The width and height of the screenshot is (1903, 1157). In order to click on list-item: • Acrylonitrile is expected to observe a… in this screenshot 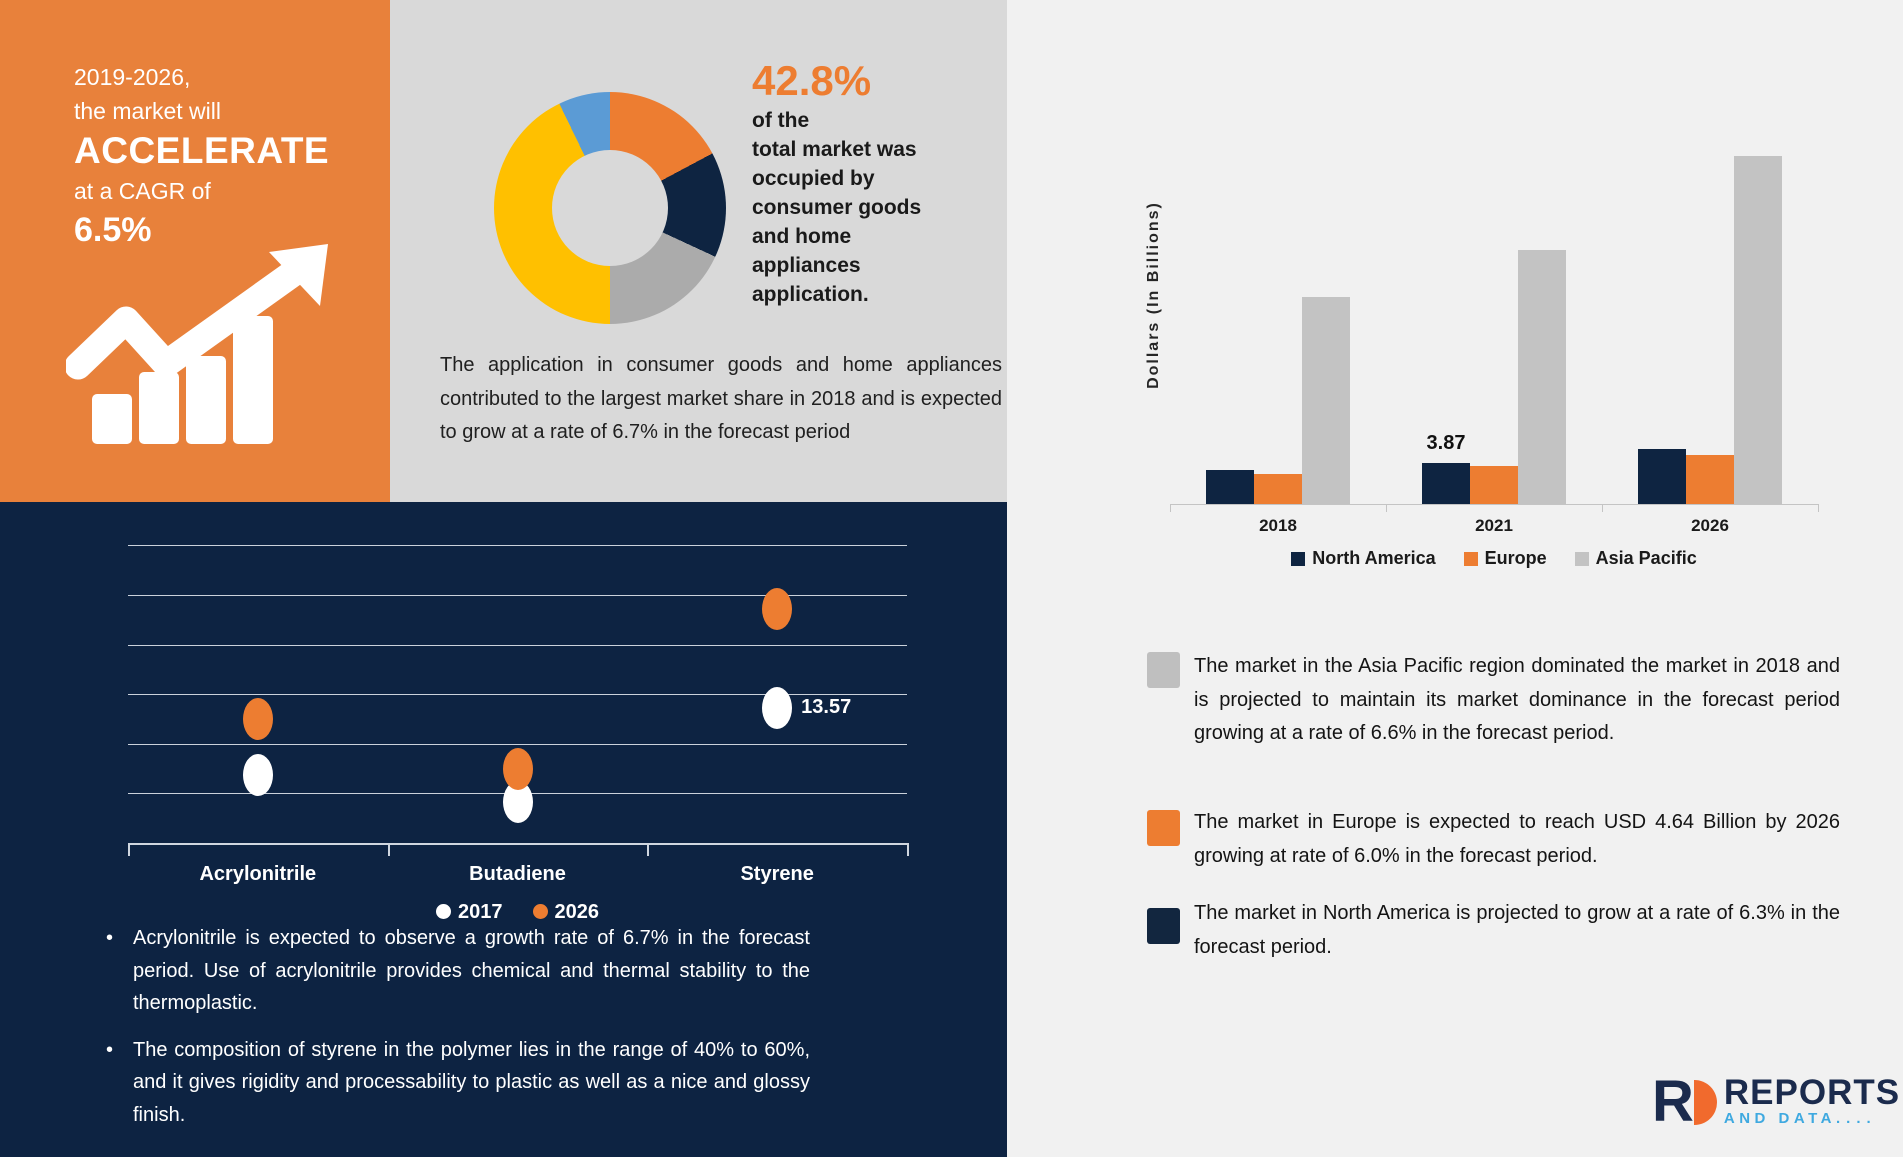, I will do `click(447, 971)`.